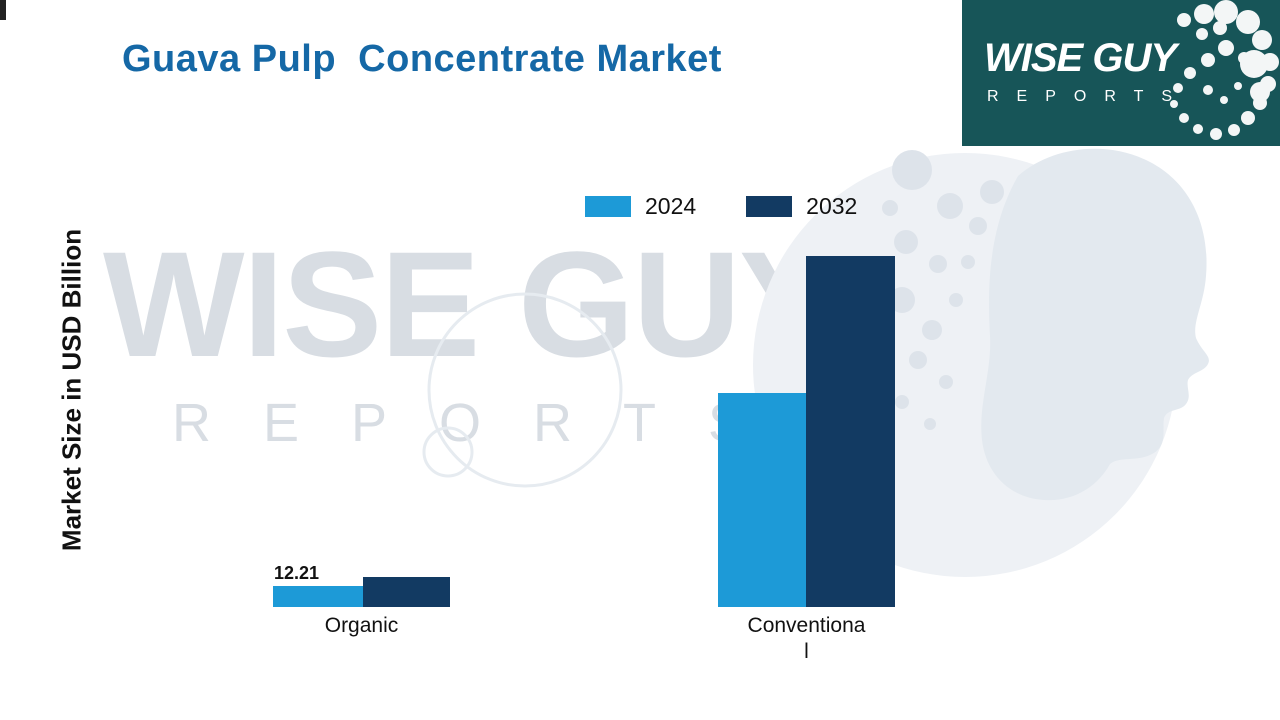 This screenshot has width=1280, height=720. I want to click on dots-cluster-graphic, so click(940, 290).